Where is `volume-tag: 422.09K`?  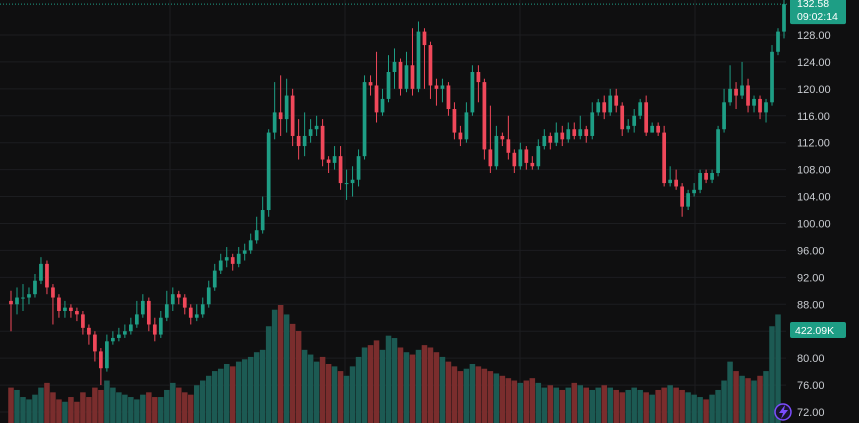 volume-tag: 422.09K is located at coordinates (818, 330).